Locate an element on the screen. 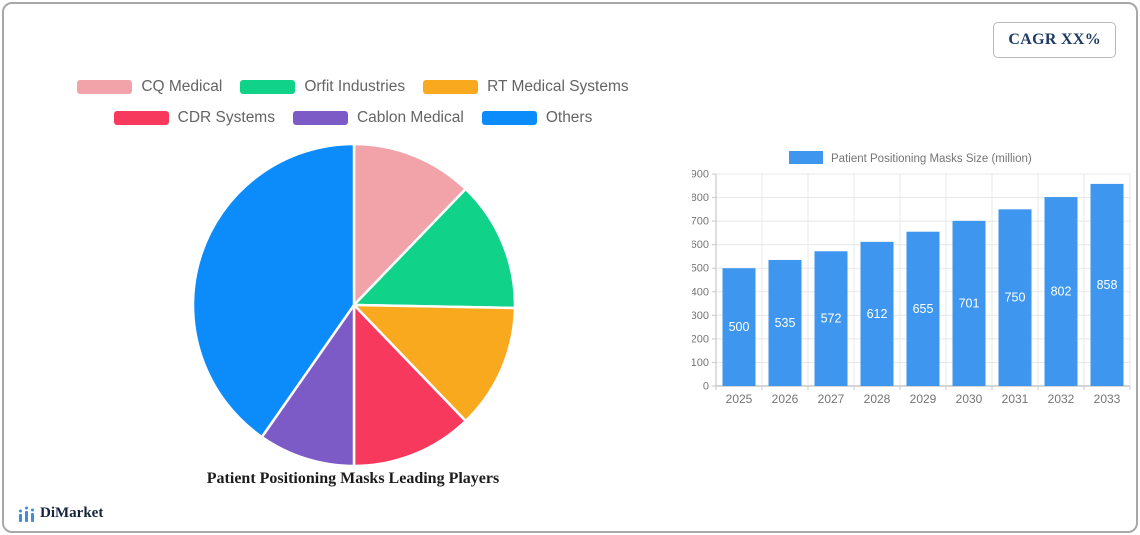 This screenshot has width=1140, height=535. x-category-label: 2030 is located at coordinates (969, 399).